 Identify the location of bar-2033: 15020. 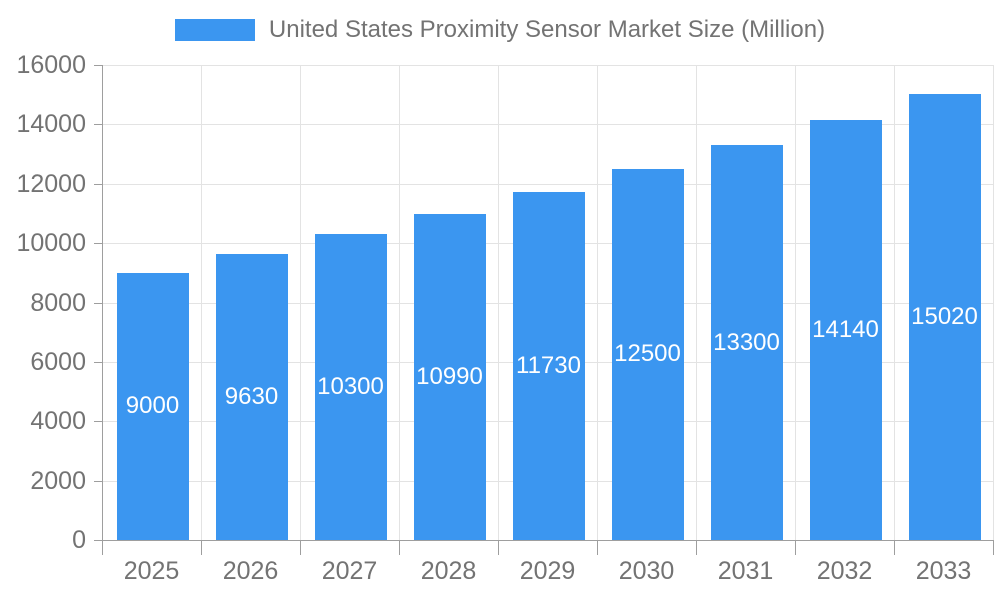
(944, 317).